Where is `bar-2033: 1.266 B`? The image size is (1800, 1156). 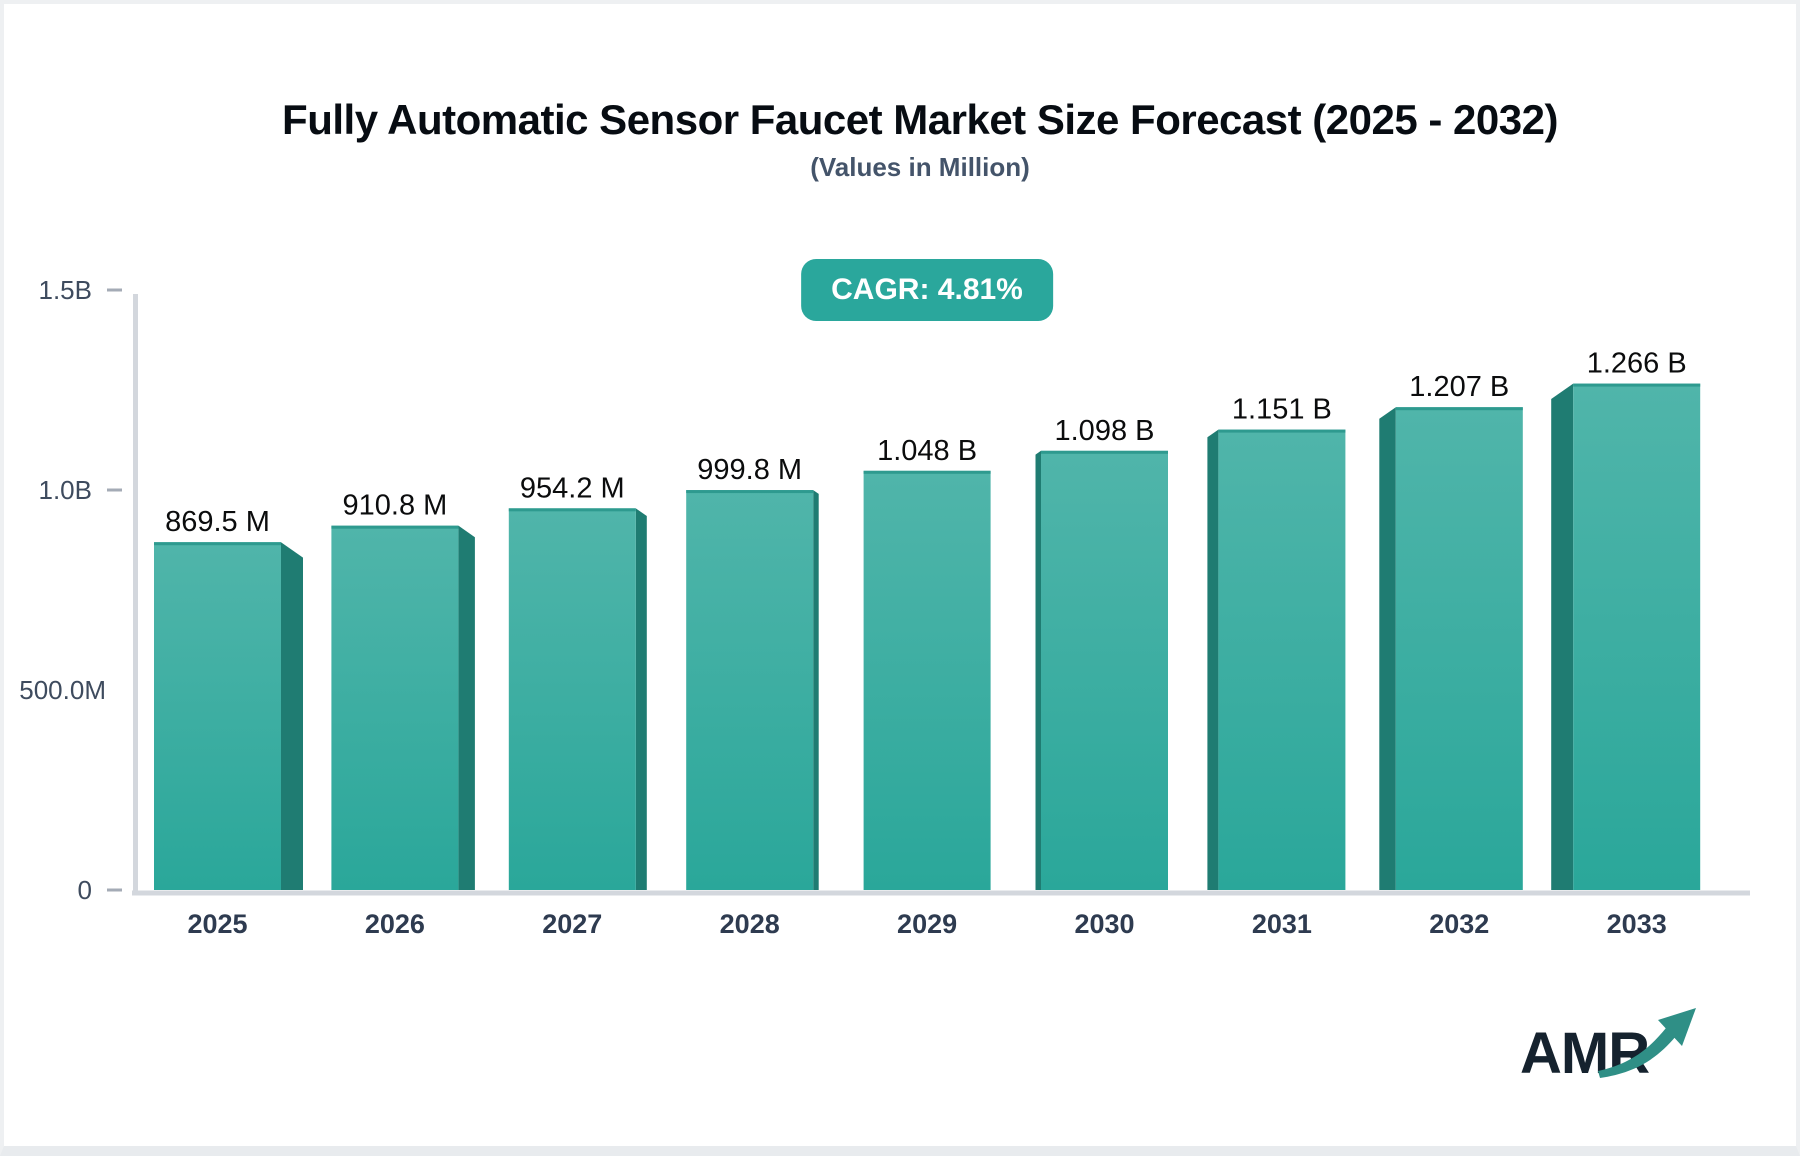
bar-2033: 1.266 B is located at coordinates (1626, 619).